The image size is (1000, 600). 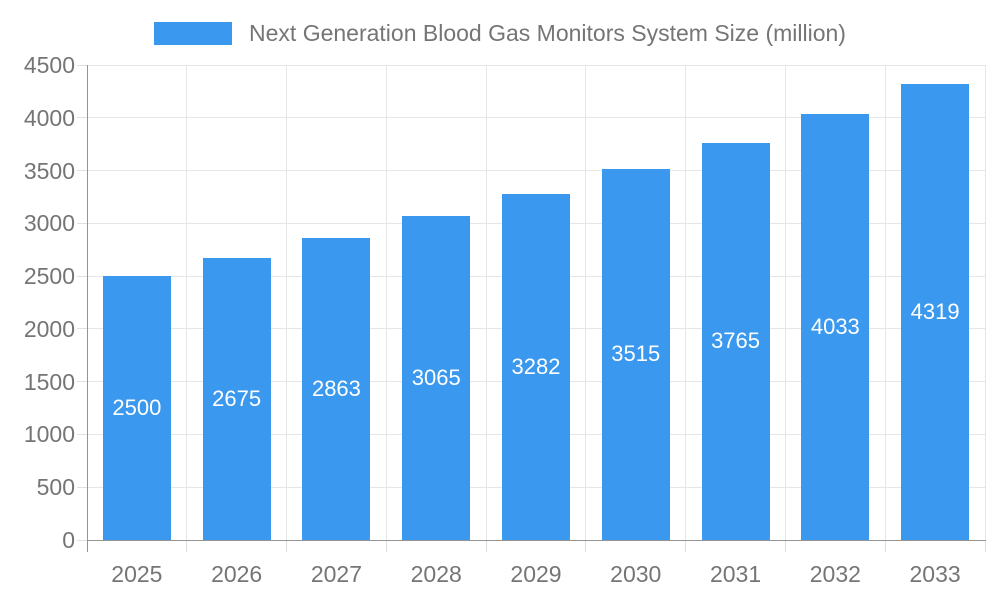 What do you see at coordinates (49, 65) in the screenshot?
I see `y-axis-label: 4500` at bounding box center [49, 65].